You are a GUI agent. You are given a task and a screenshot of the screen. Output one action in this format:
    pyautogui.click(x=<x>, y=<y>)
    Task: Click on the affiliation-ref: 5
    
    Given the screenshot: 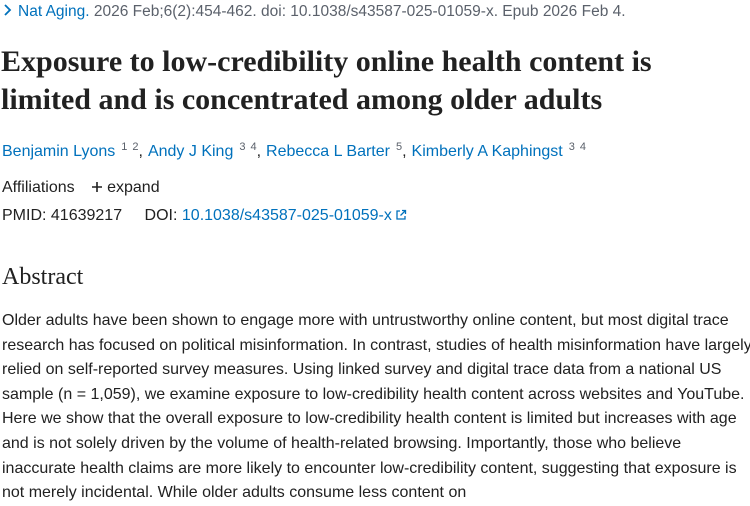 What is the action you would take?
    pyautogui.click(x=399, y=147)
    